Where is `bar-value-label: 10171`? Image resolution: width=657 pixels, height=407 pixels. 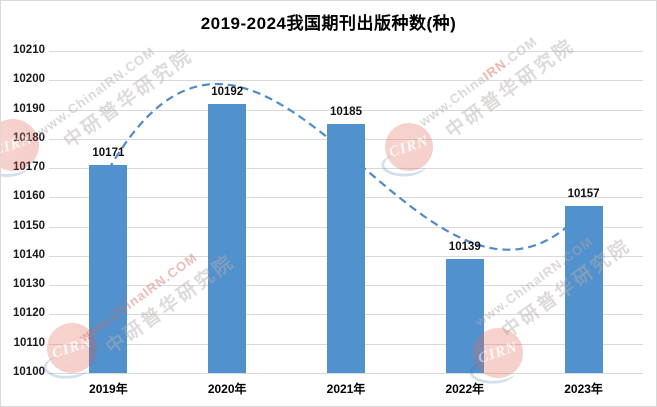 bar-value-label: 10171 is located at coordinates (108, 153).